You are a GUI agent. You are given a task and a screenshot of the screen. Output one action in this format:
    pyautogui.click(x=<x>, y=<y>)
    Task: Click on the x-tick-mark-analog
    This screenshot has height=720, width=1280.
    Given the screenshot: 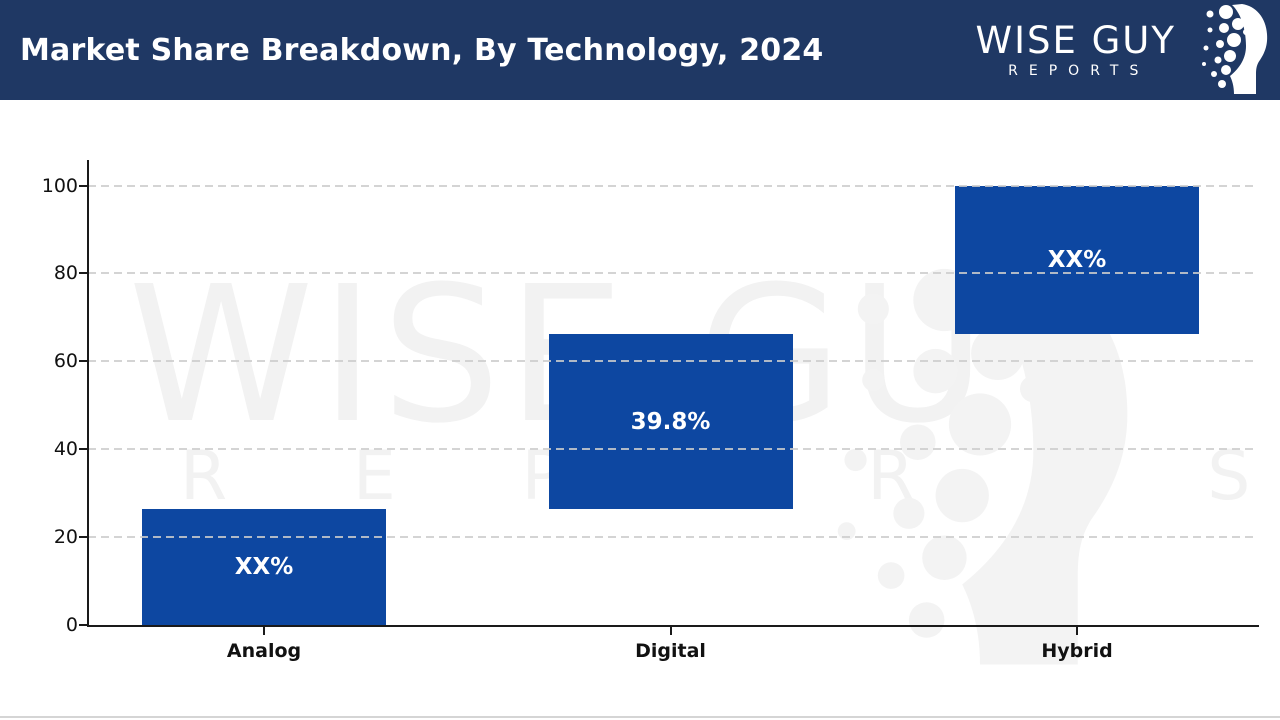 What is the action you would take?
    pyautogui.click(x=264, y=631)
    